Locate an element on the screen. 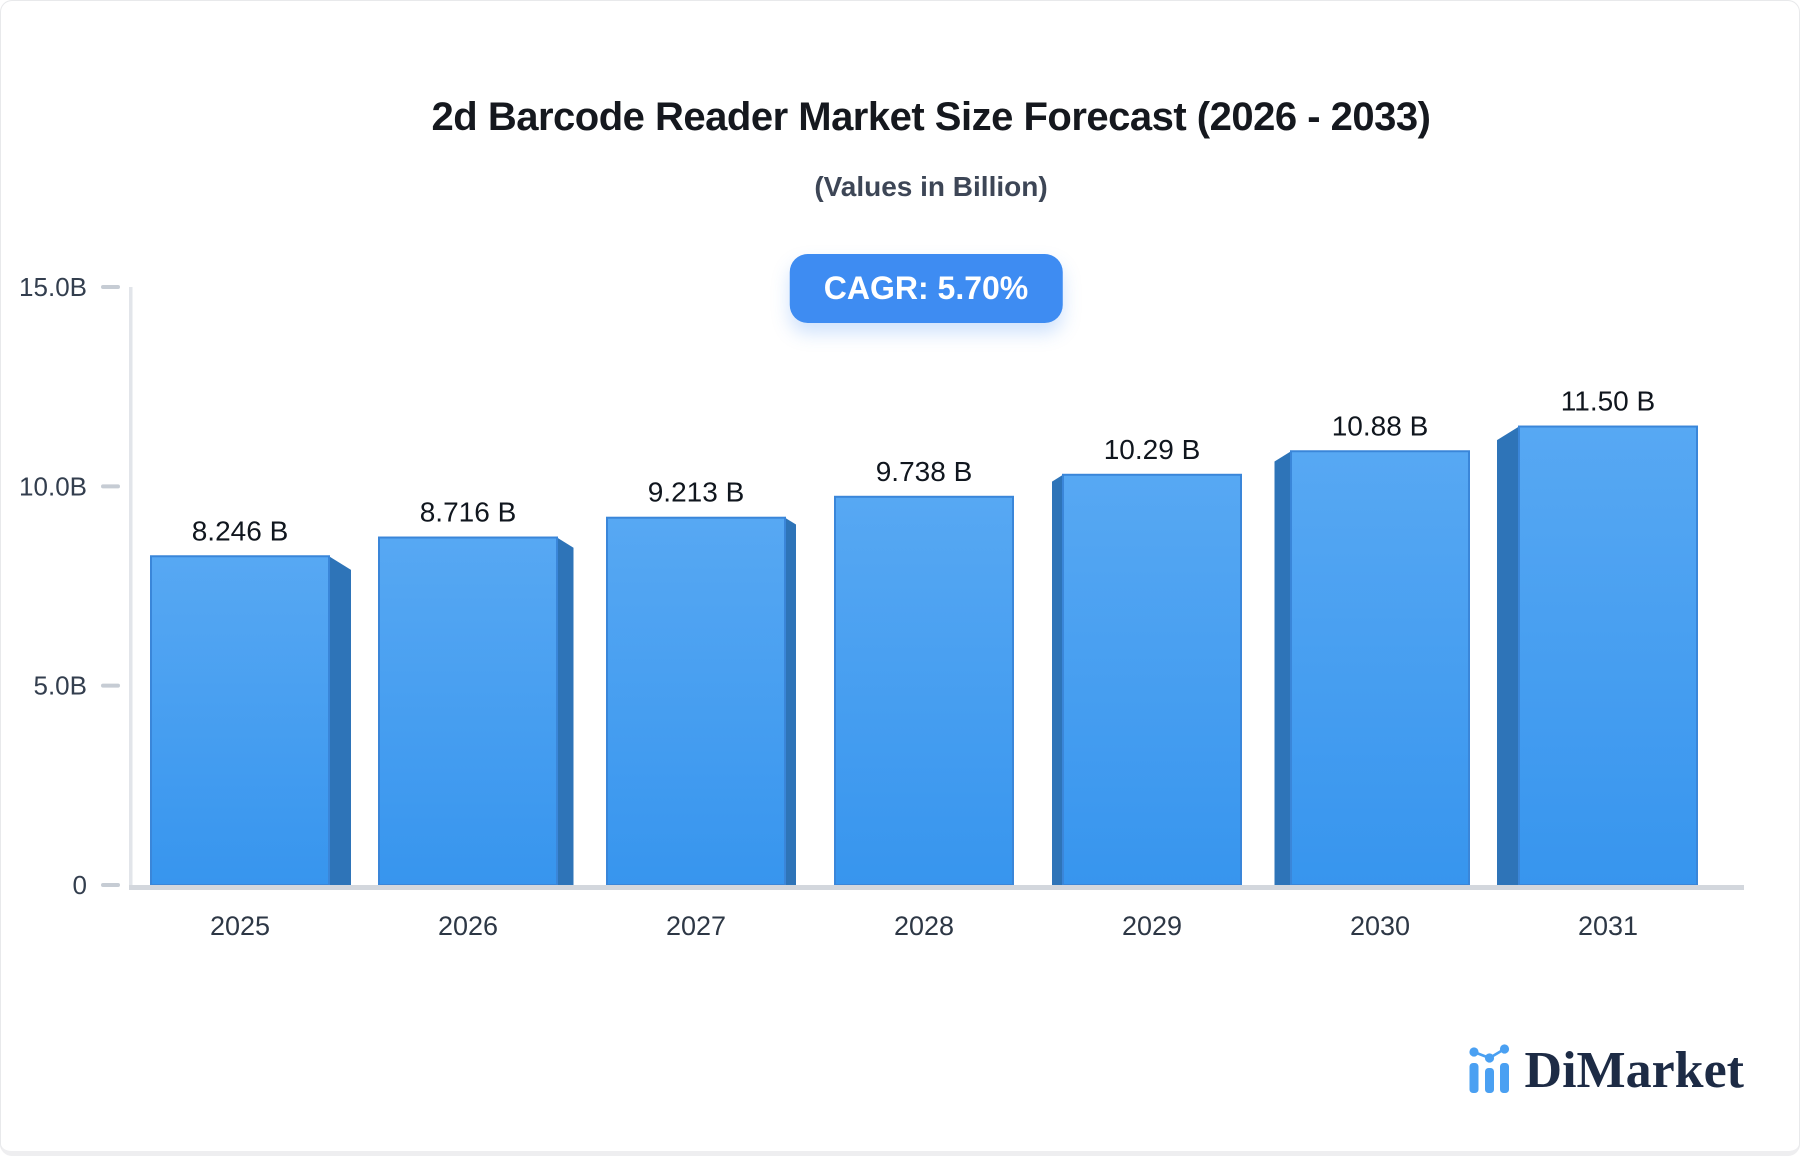 Image resolution: width=1800 pixels, height=1156 pixels. value-label-2027: 9.213 B is located at coordinates (696, 492).